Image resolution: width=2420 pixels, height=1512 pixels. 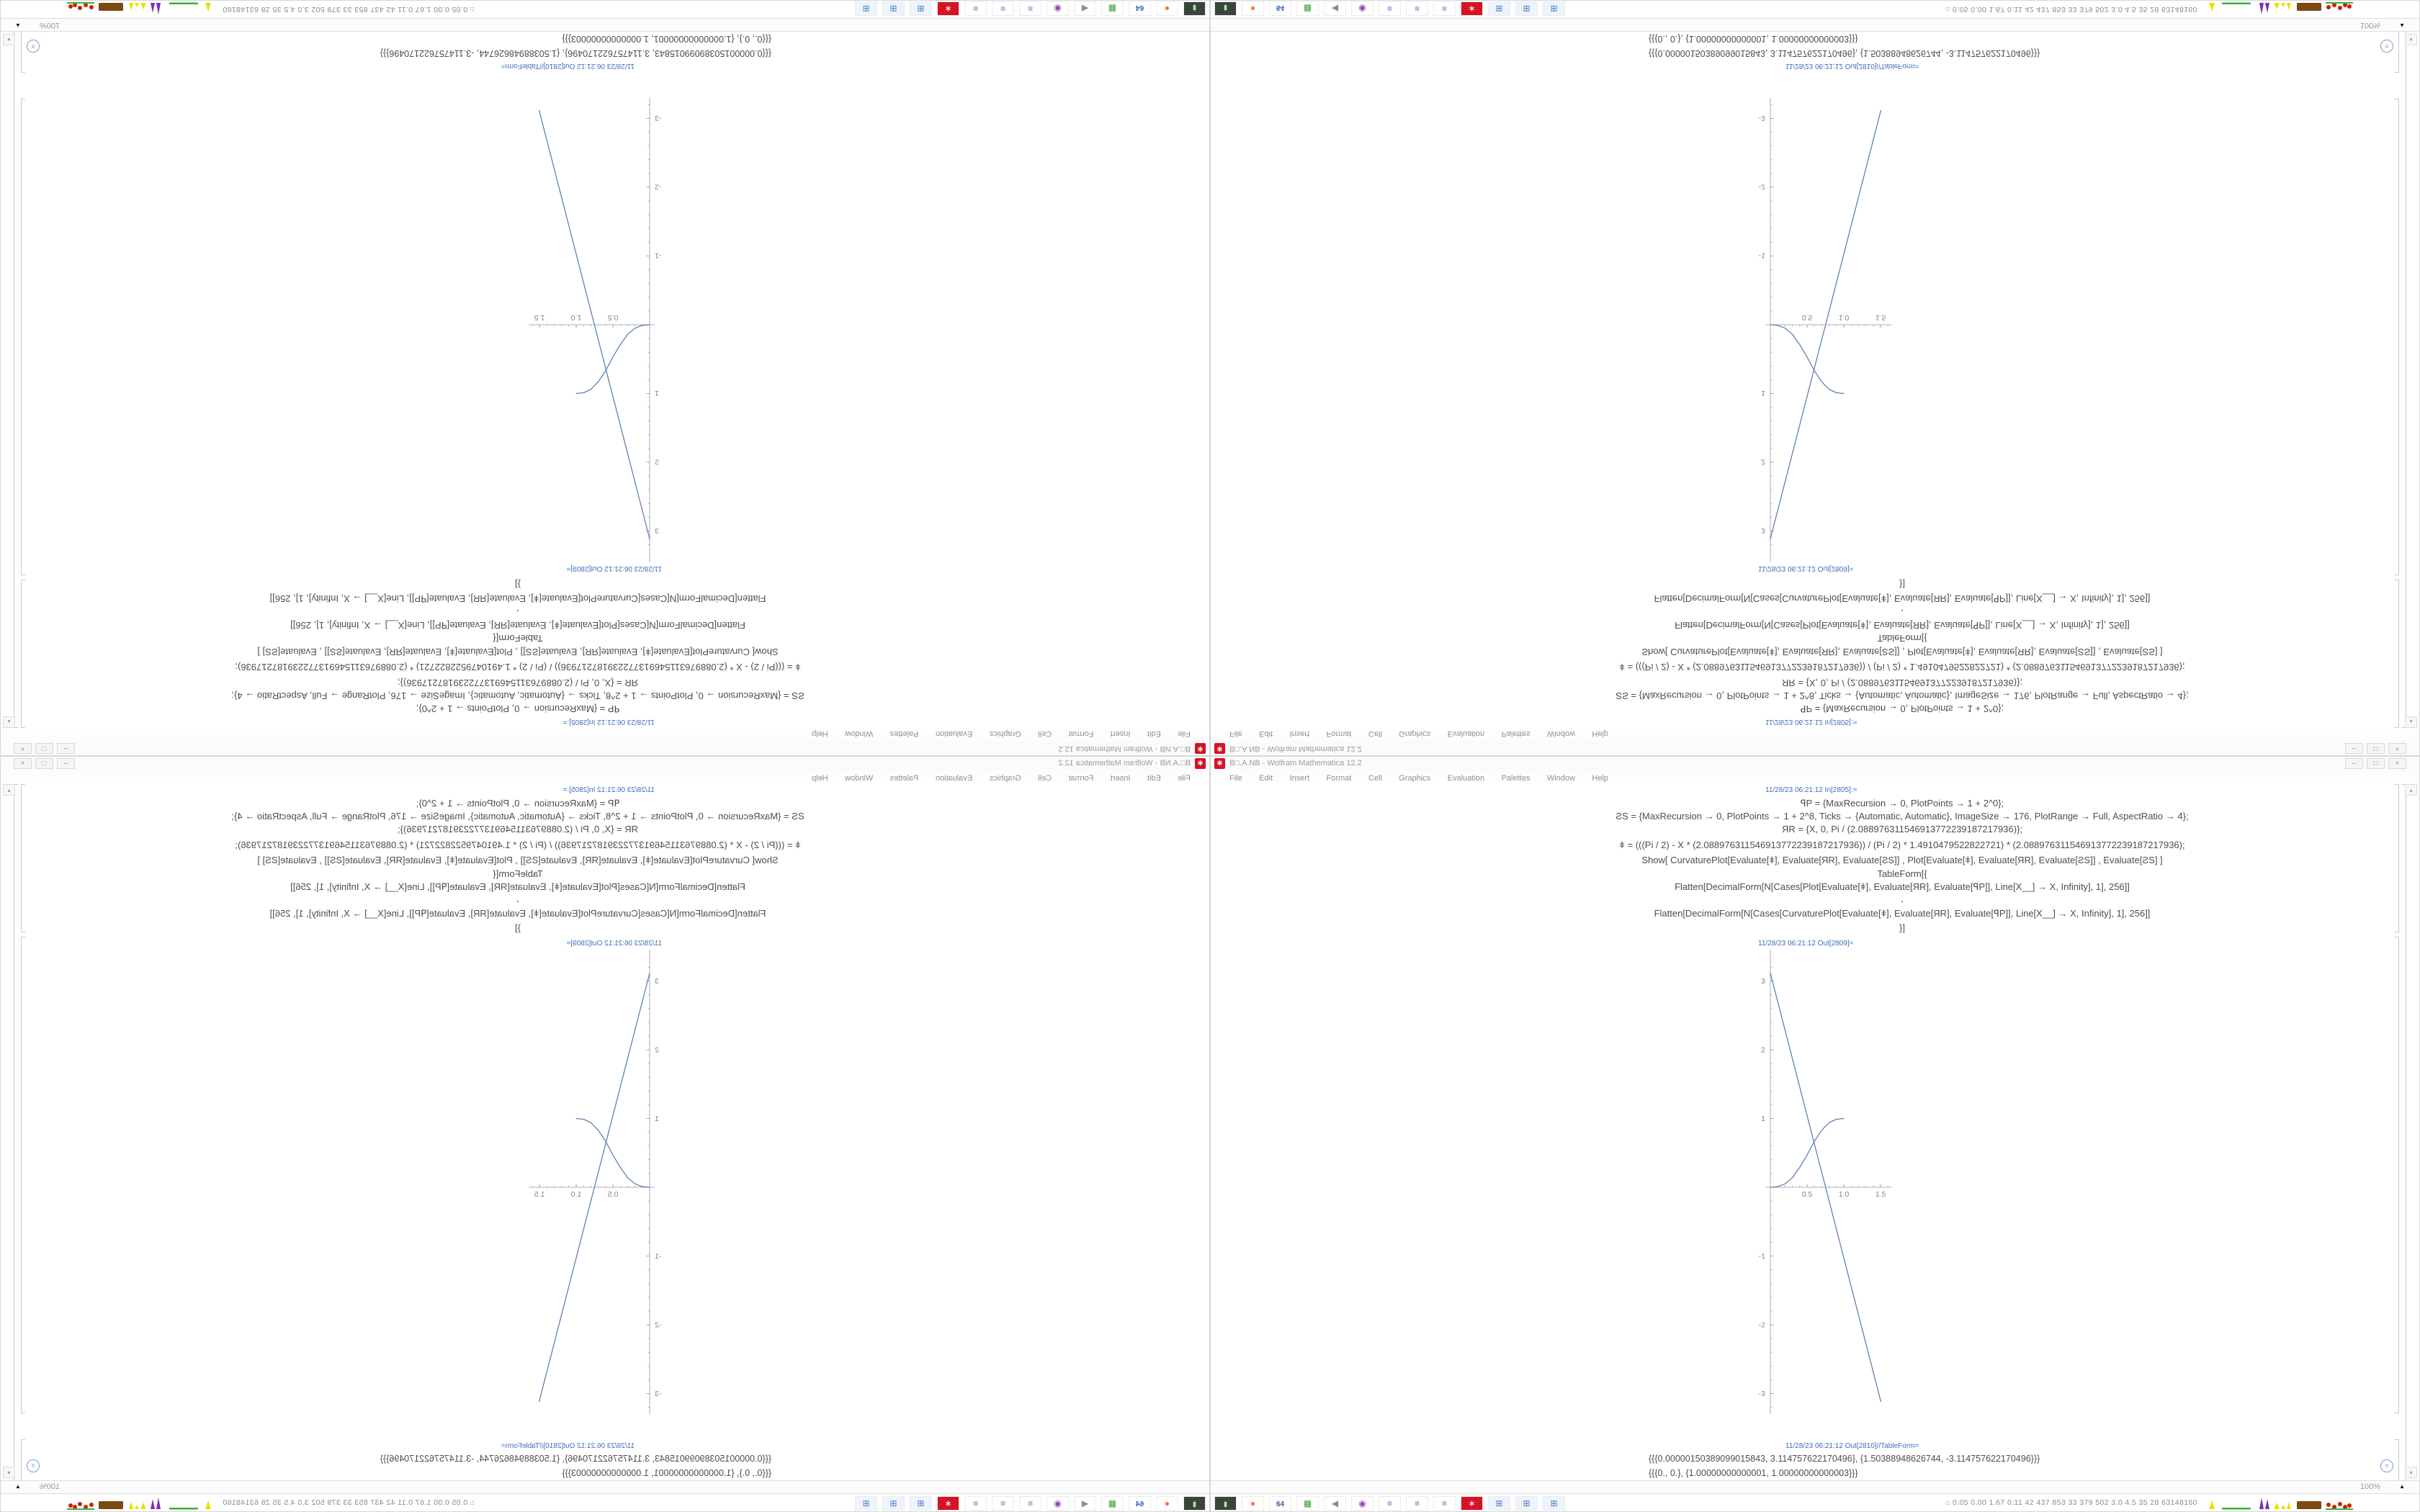 I want to click on menu-cell: Cell, so click(x=1375, y=778).